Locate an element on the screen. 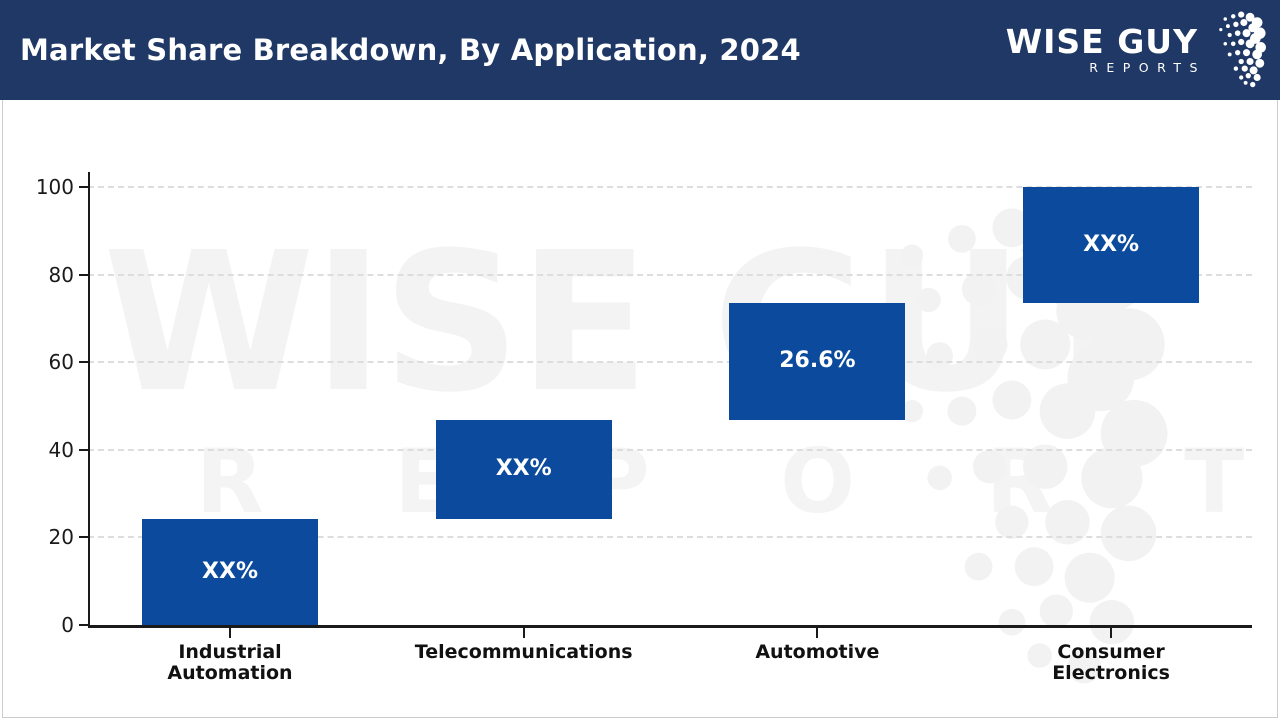 The image size is (1280, 720). logo-subtitle: REPORTS is located at coordinates (1147, 68).